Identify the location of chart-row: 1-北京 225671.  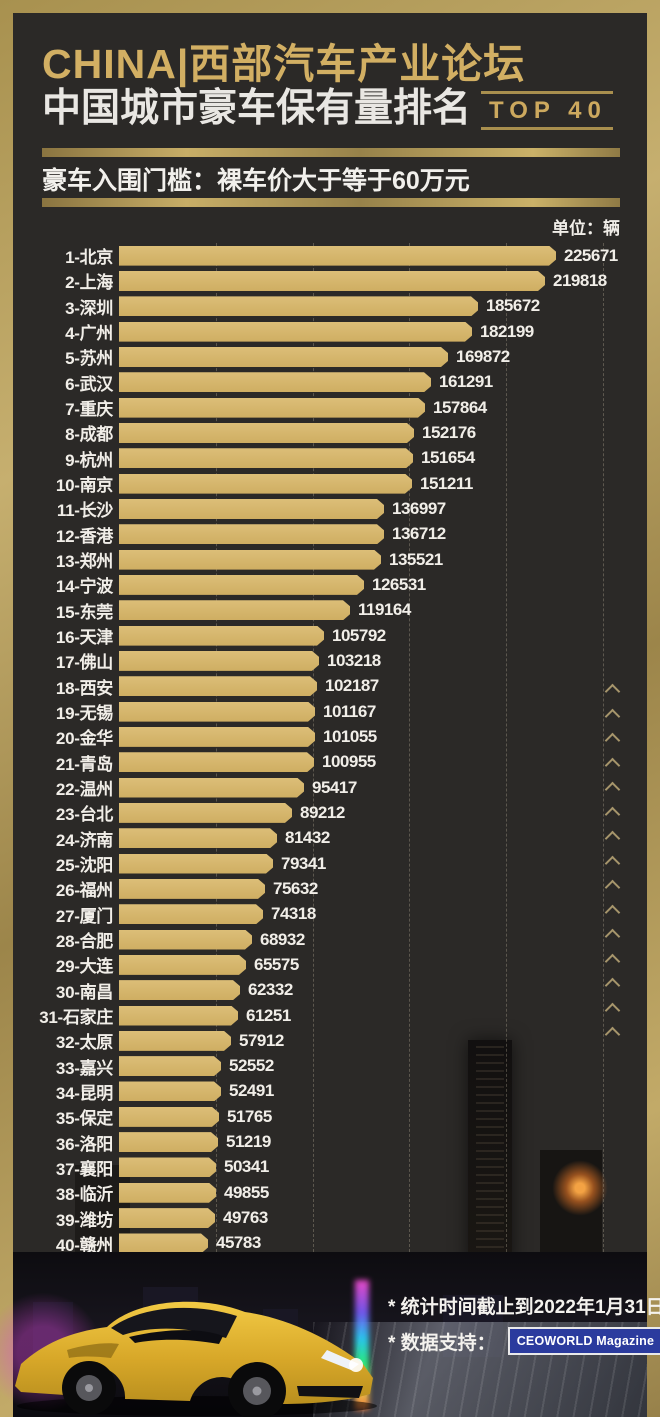
(330, 255).